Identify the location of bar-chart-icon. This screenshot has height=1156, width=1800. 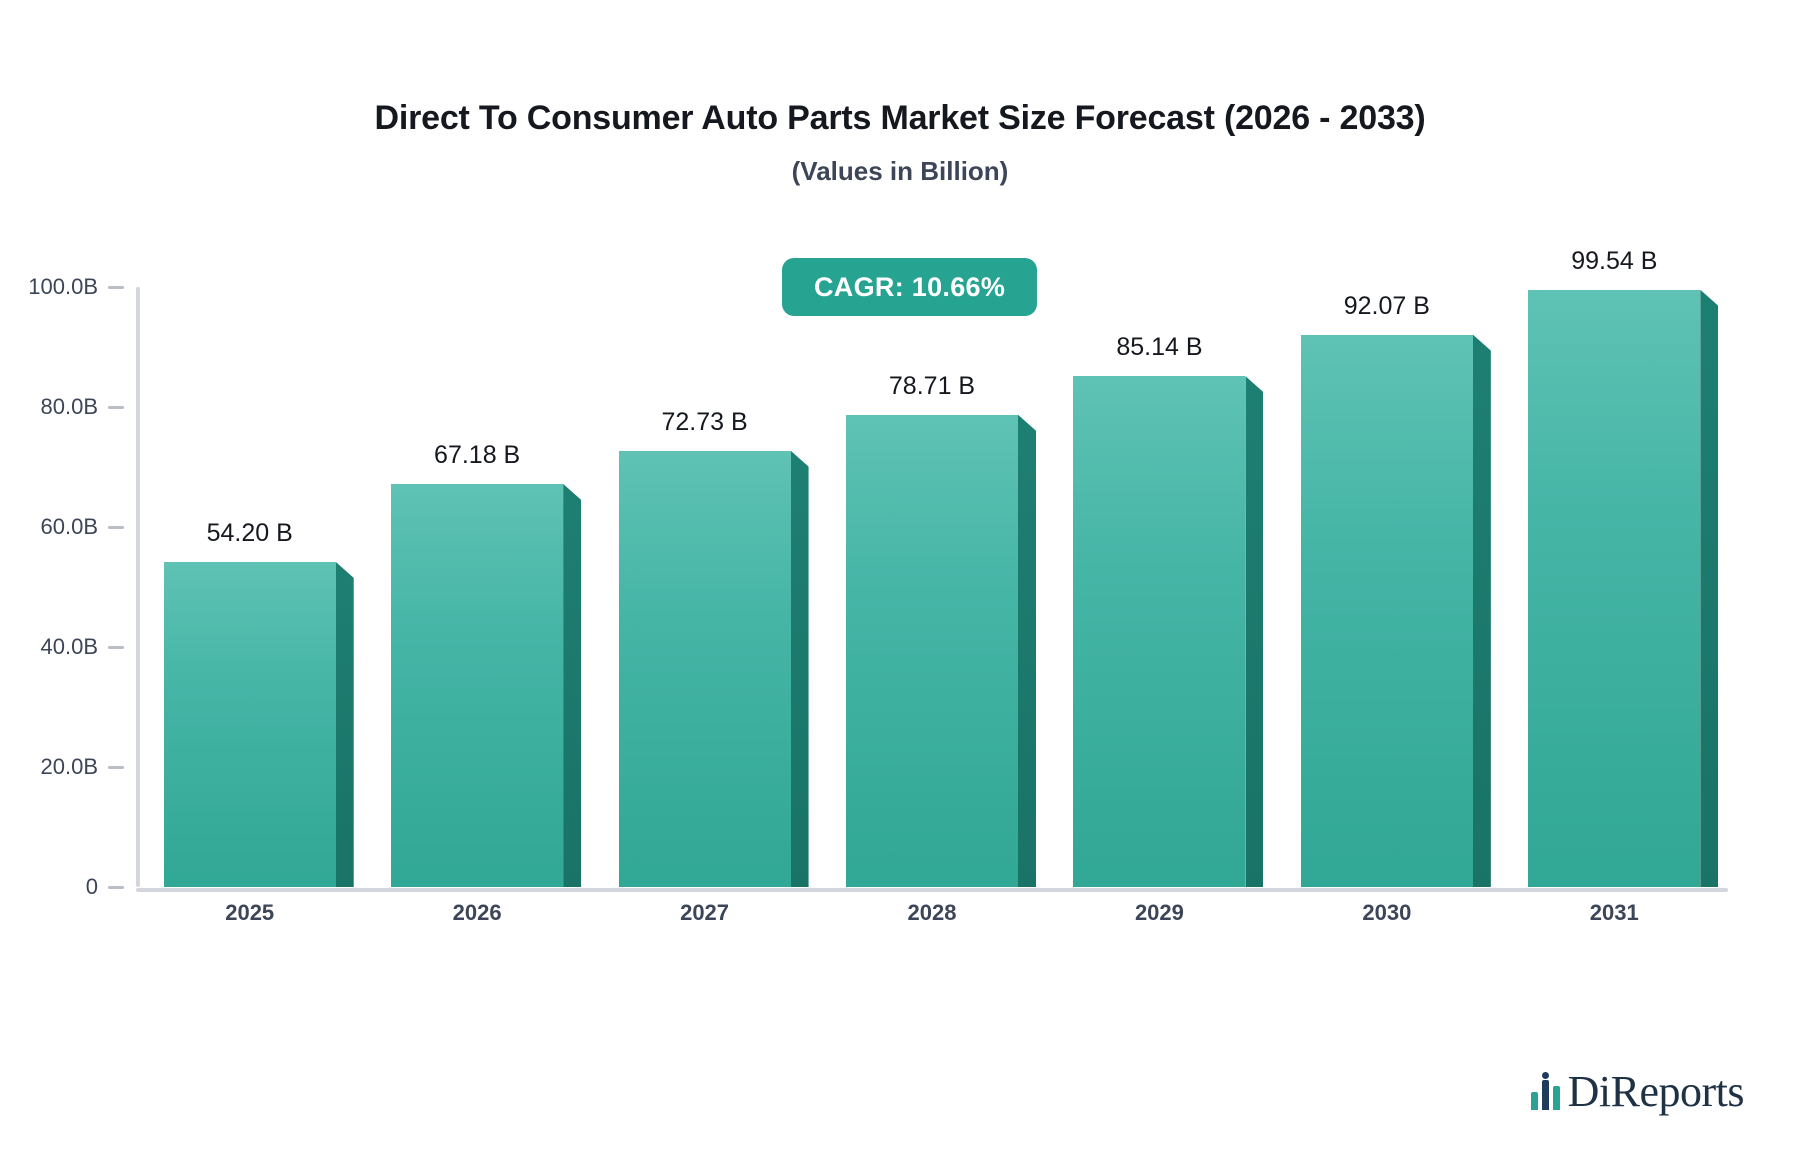
(1545, 1093).